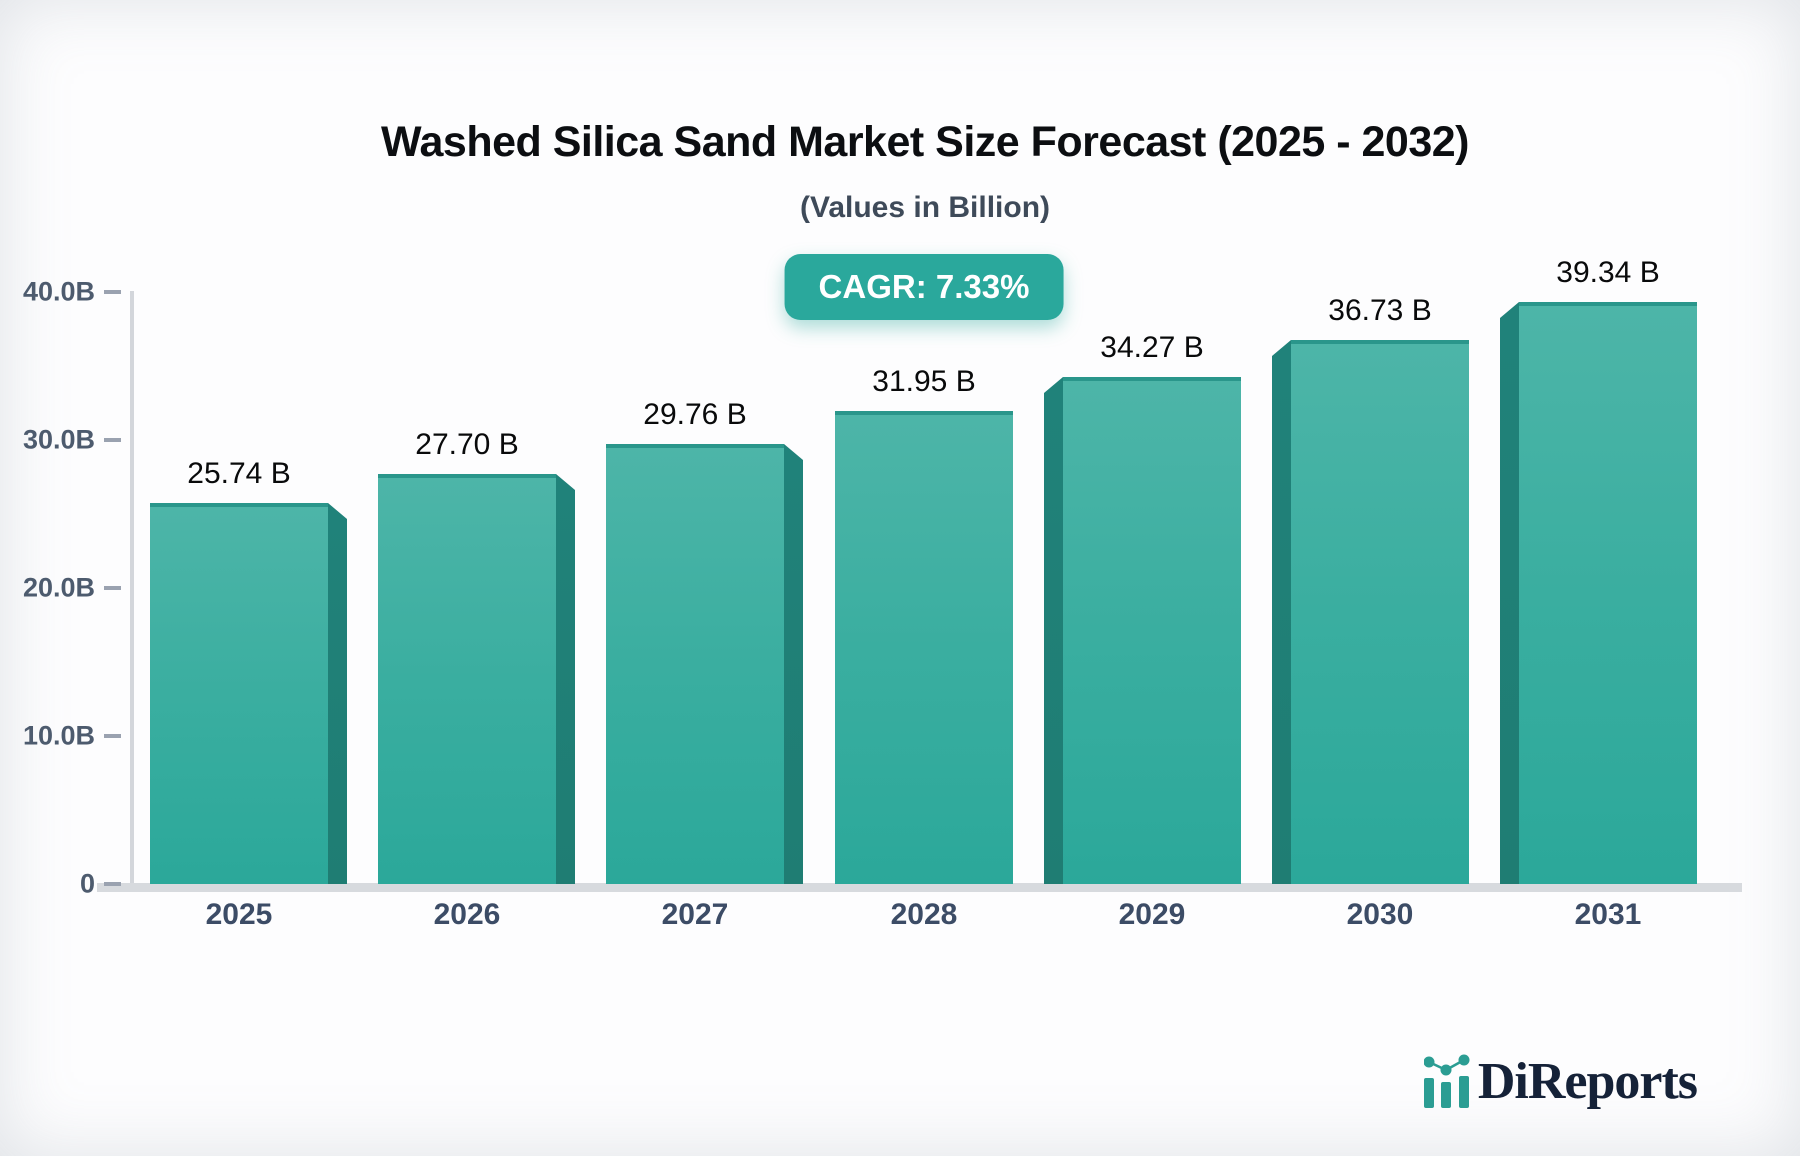 The image size is (1800, 1156). Describe the element at coordinates (919, 887) in the screenshot. I see `x-axis-baseline` at that location.